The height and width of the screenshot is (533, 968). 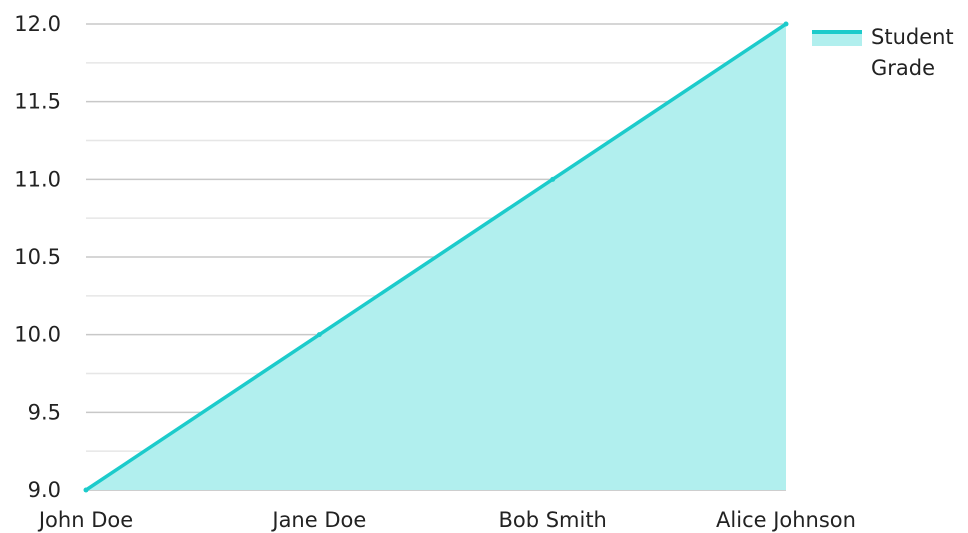 I want to click on y-tick-label: 10.0, so click(x=37, y=335).